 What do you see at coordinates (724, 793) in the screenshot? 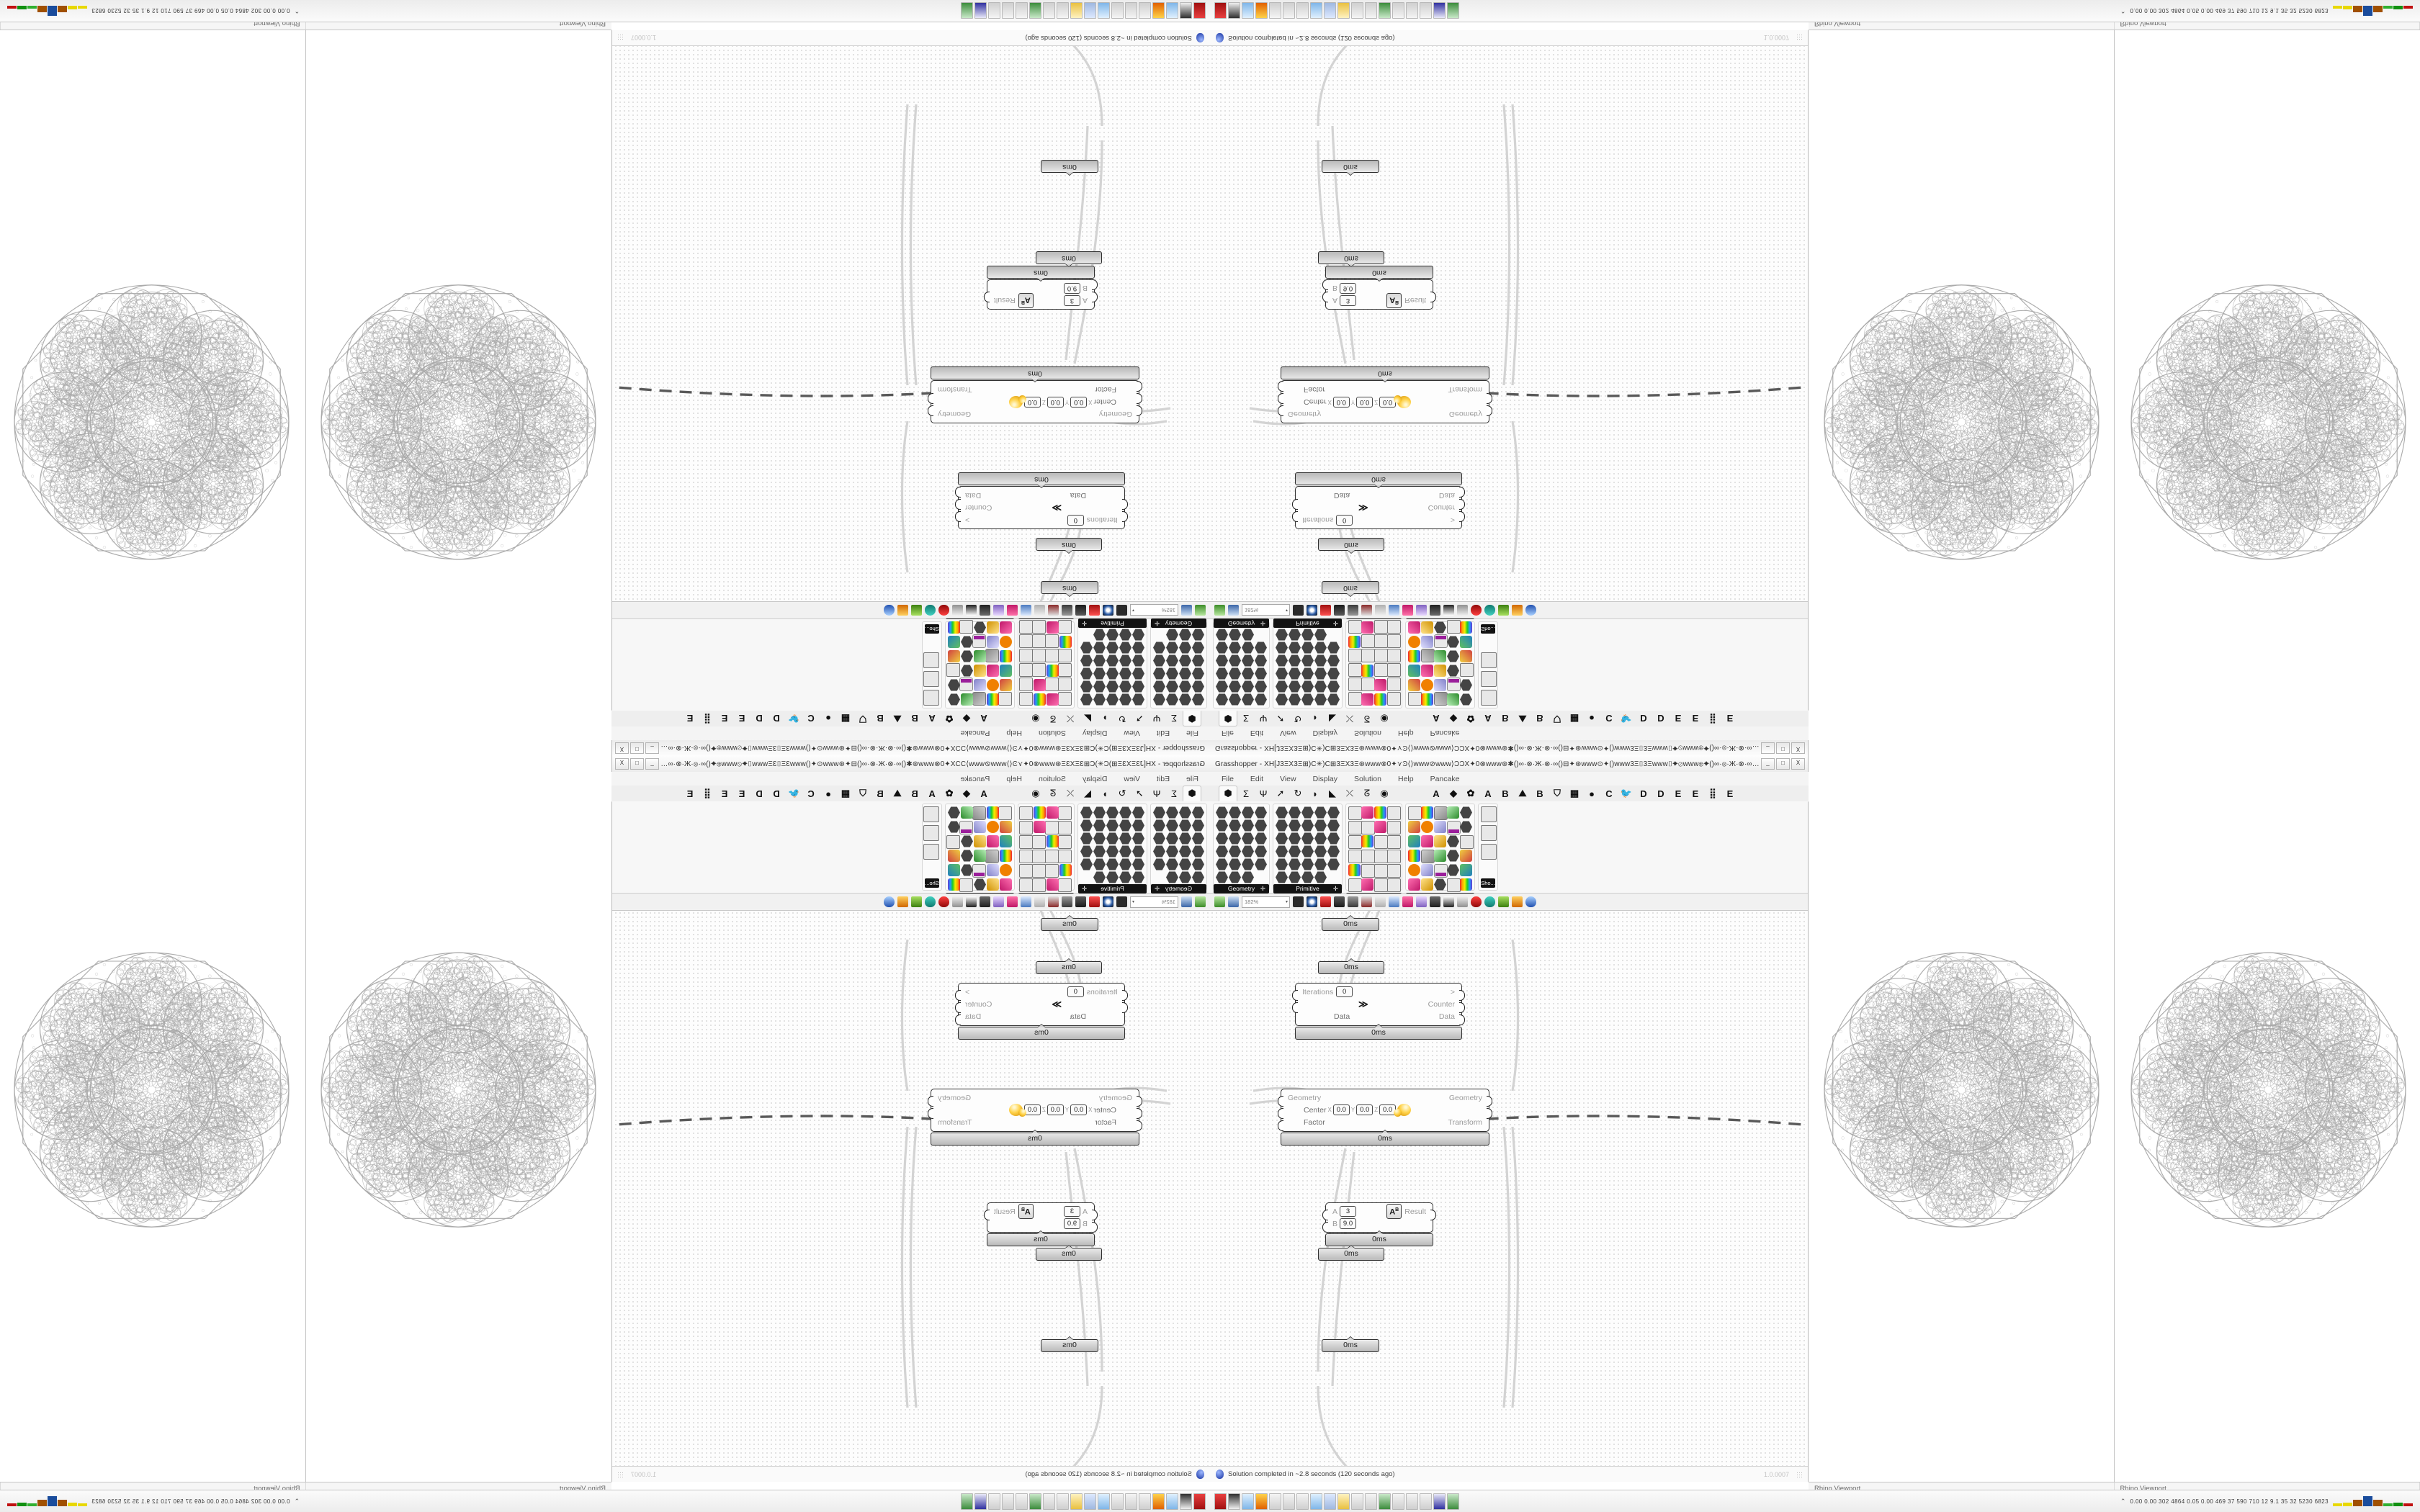
I see `tab-e2: E` at bounding box center [724, 793].